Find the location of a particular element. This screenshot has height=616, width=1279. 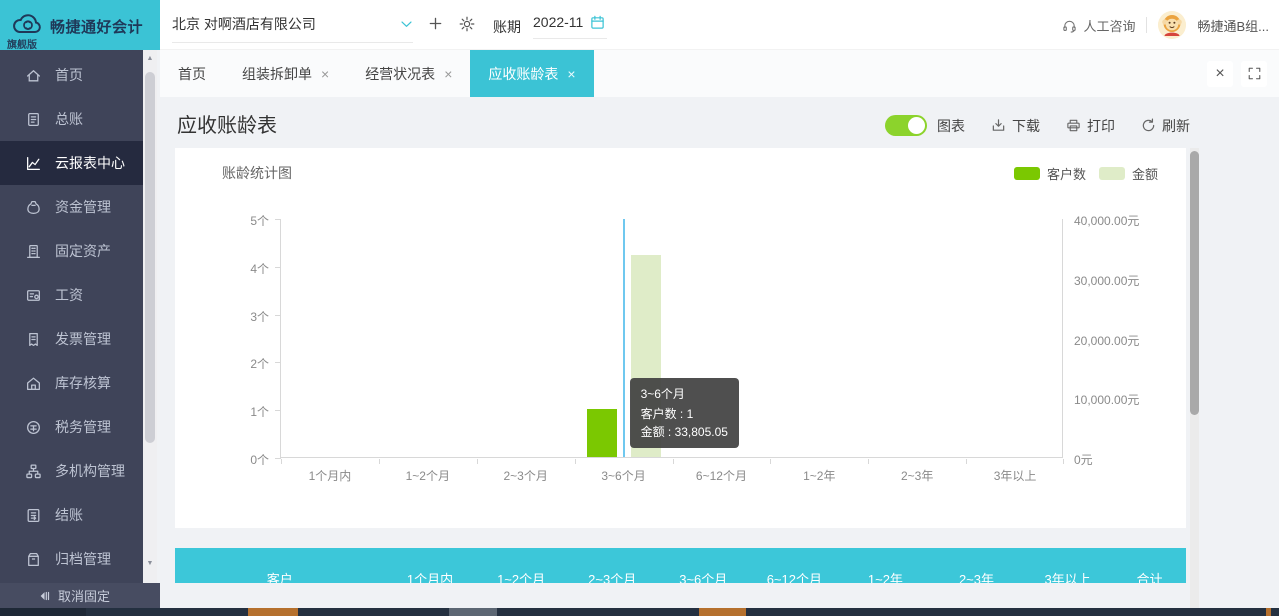

brand-edition-badge: 旗舰版 is located at coordinates (22, 45).